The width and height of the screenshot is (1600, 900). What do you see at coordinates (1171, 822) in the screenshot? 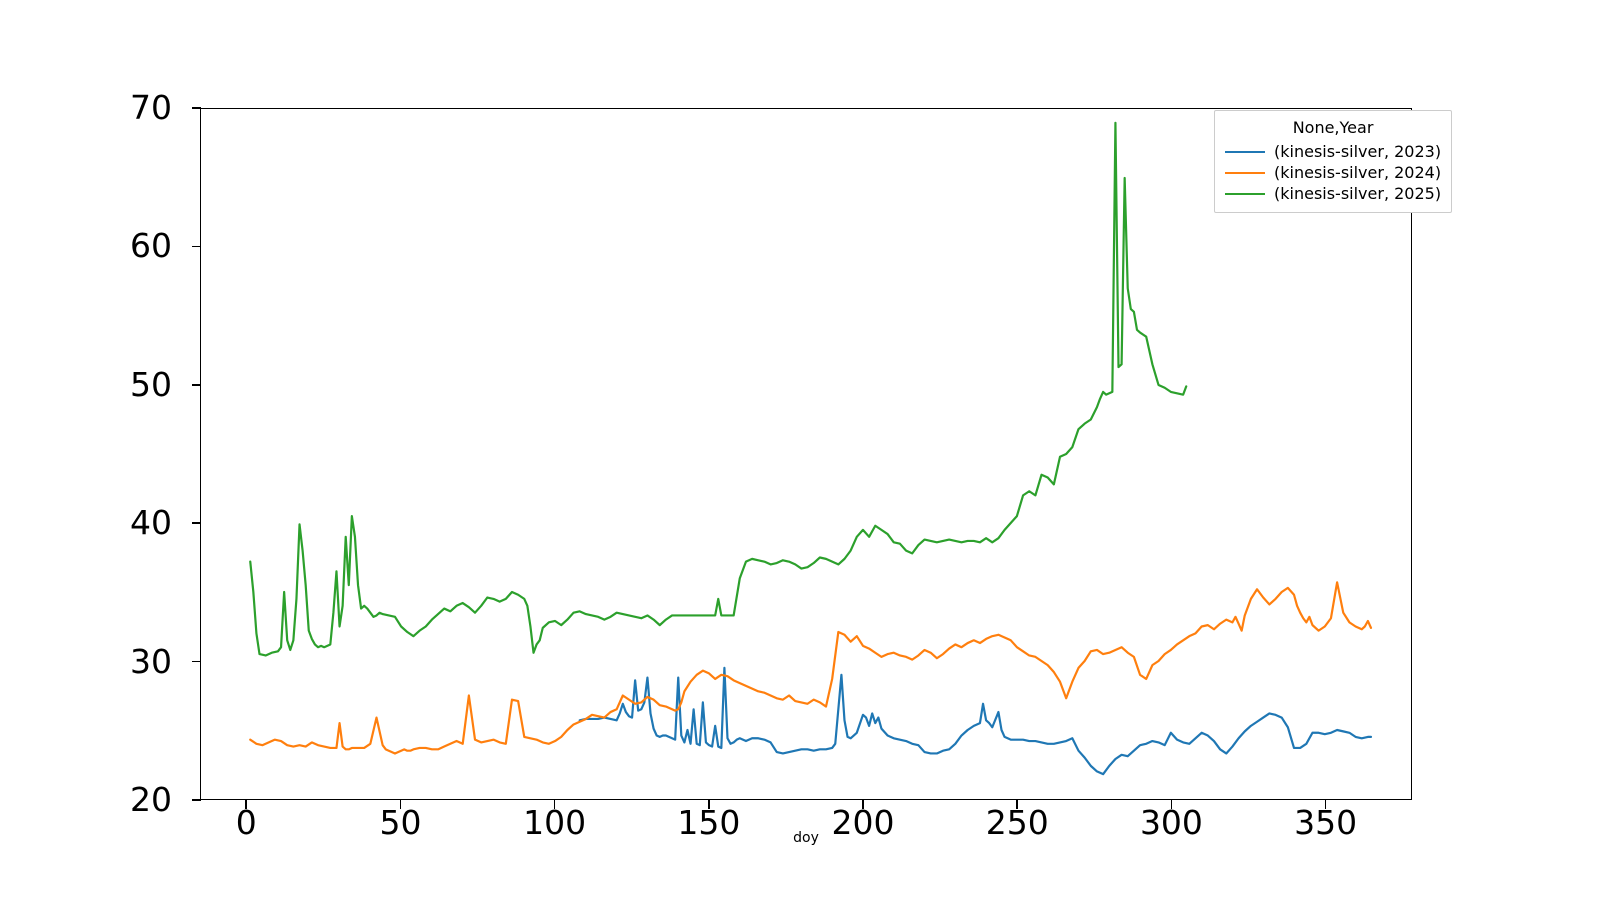
I see `x-tick-label: 300` at bounding box center [1171, 822].